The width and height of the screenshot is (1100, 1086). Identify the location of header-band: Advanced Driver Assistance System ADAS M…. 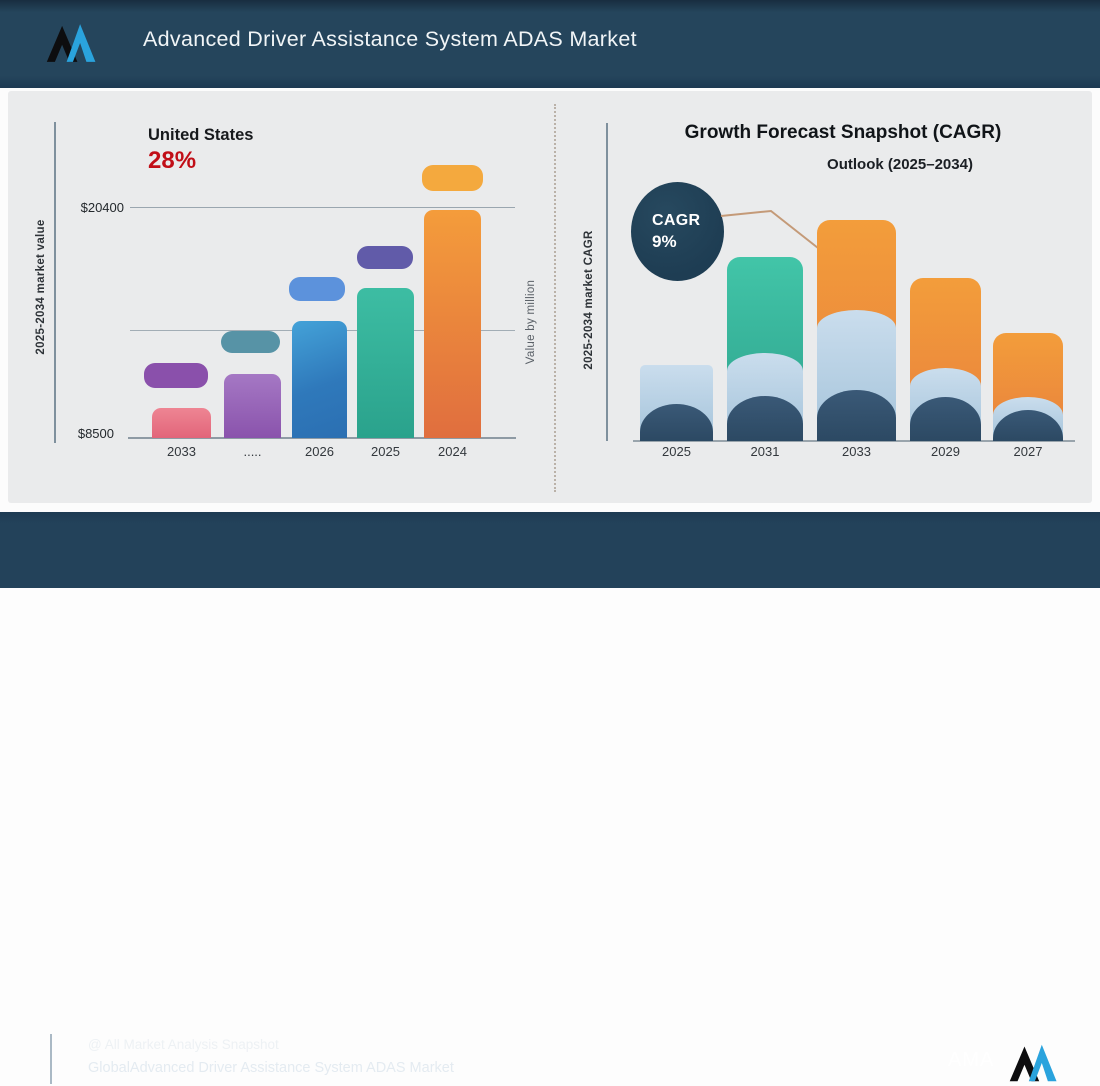
(550, 44).